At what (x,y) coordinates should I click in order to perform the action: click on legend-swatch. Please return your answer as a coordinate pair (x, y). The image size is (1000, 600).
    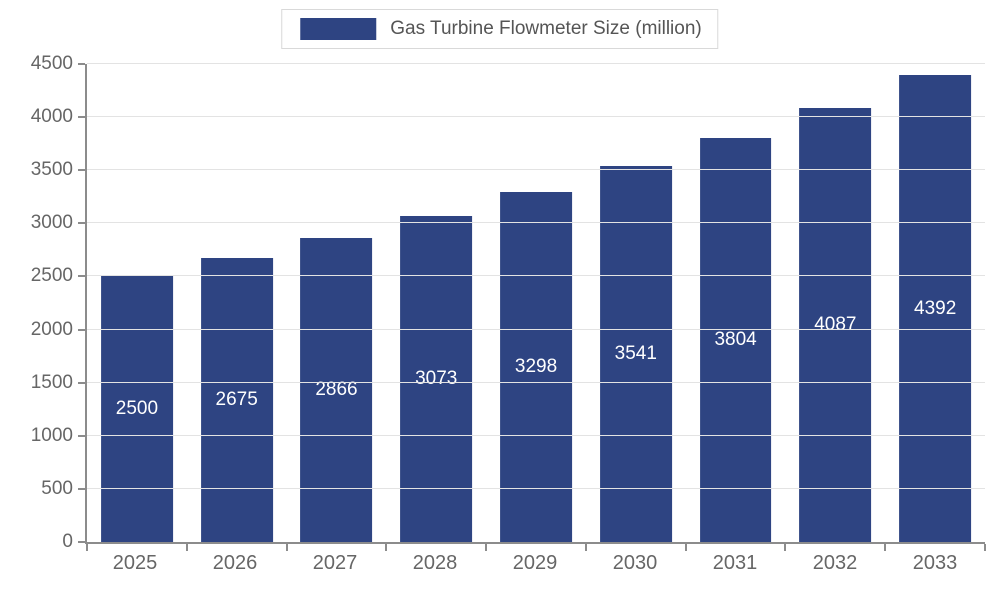
    Looking at the image, I should click on (338, 29).